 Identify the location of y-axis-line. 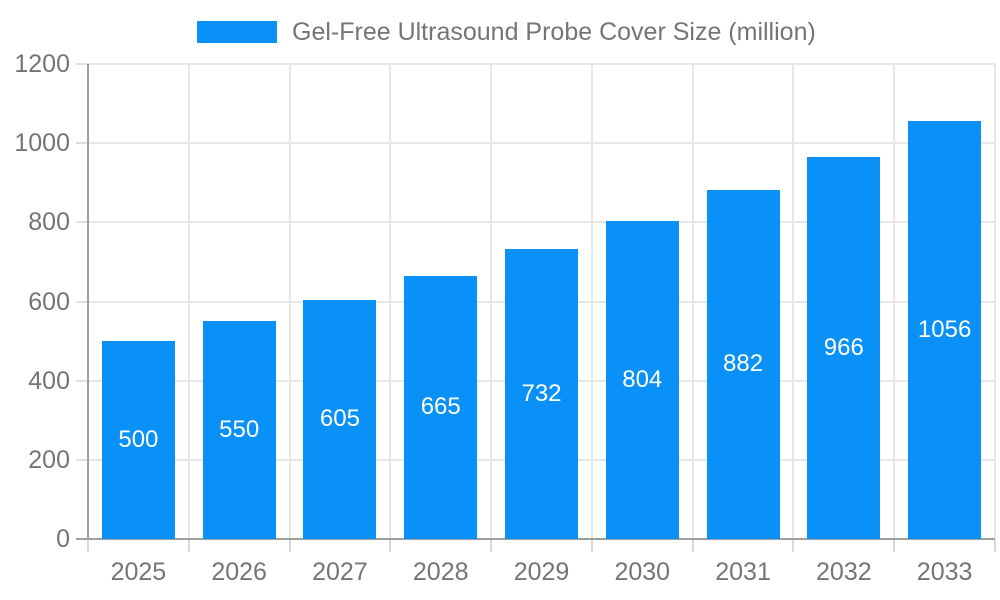
(88, 301).